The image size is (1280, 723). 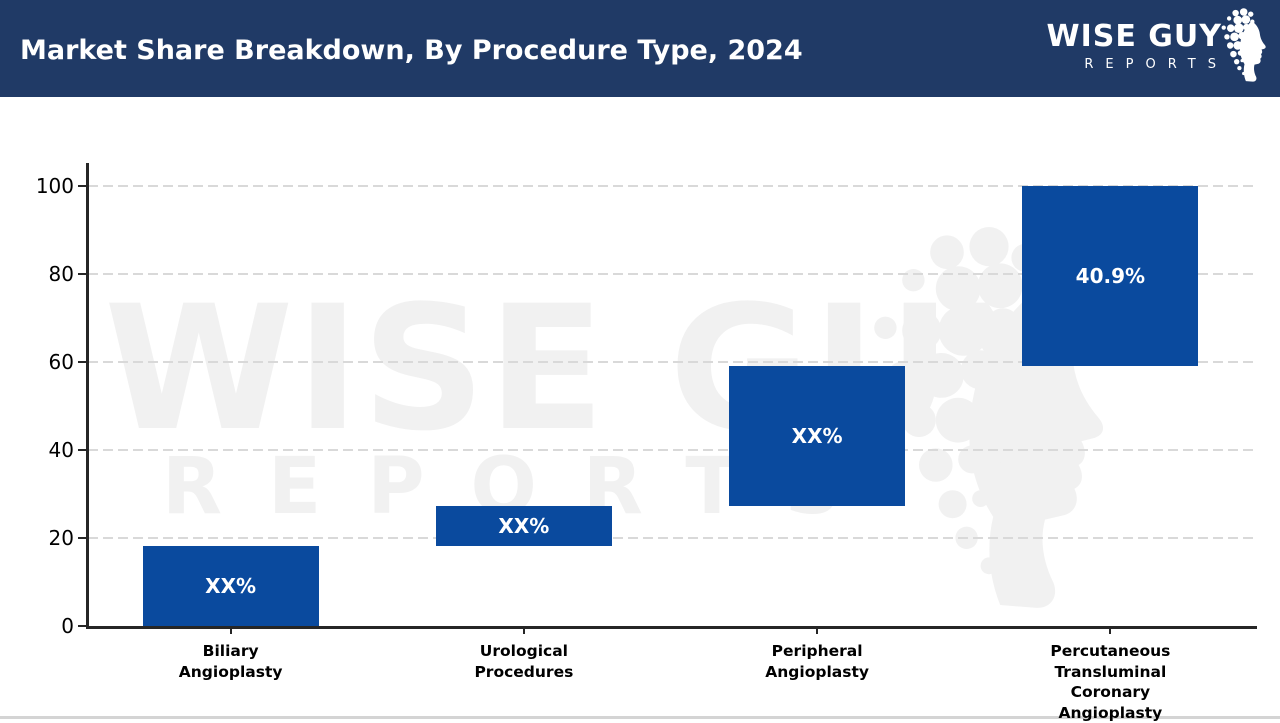 I want to click on x-category-line: Biliary, so click(x=231, y=651).